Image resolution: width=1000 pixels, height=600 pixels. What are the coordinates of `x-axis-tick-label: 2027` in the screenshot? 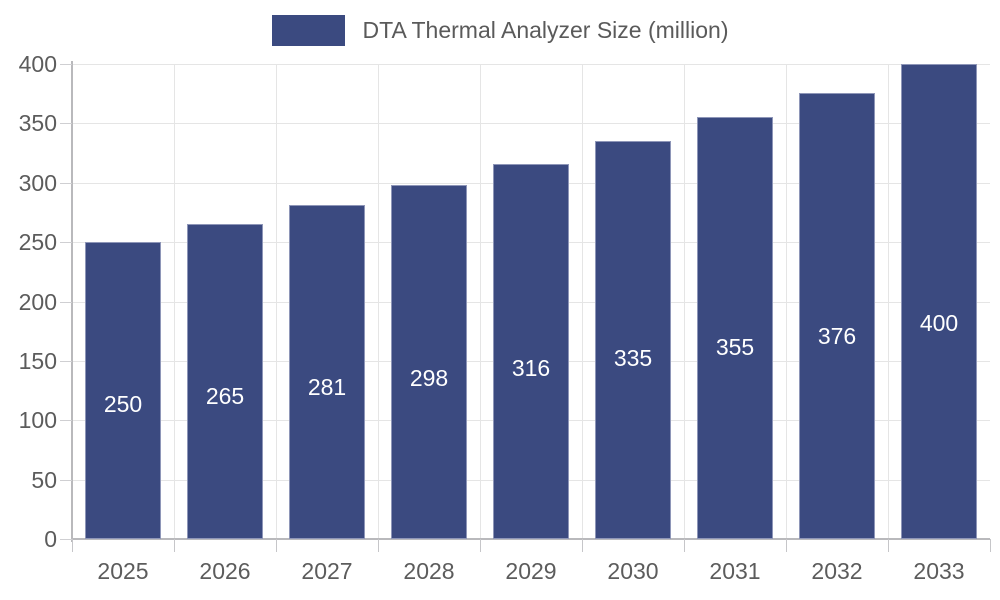 It's located at (327, 571).